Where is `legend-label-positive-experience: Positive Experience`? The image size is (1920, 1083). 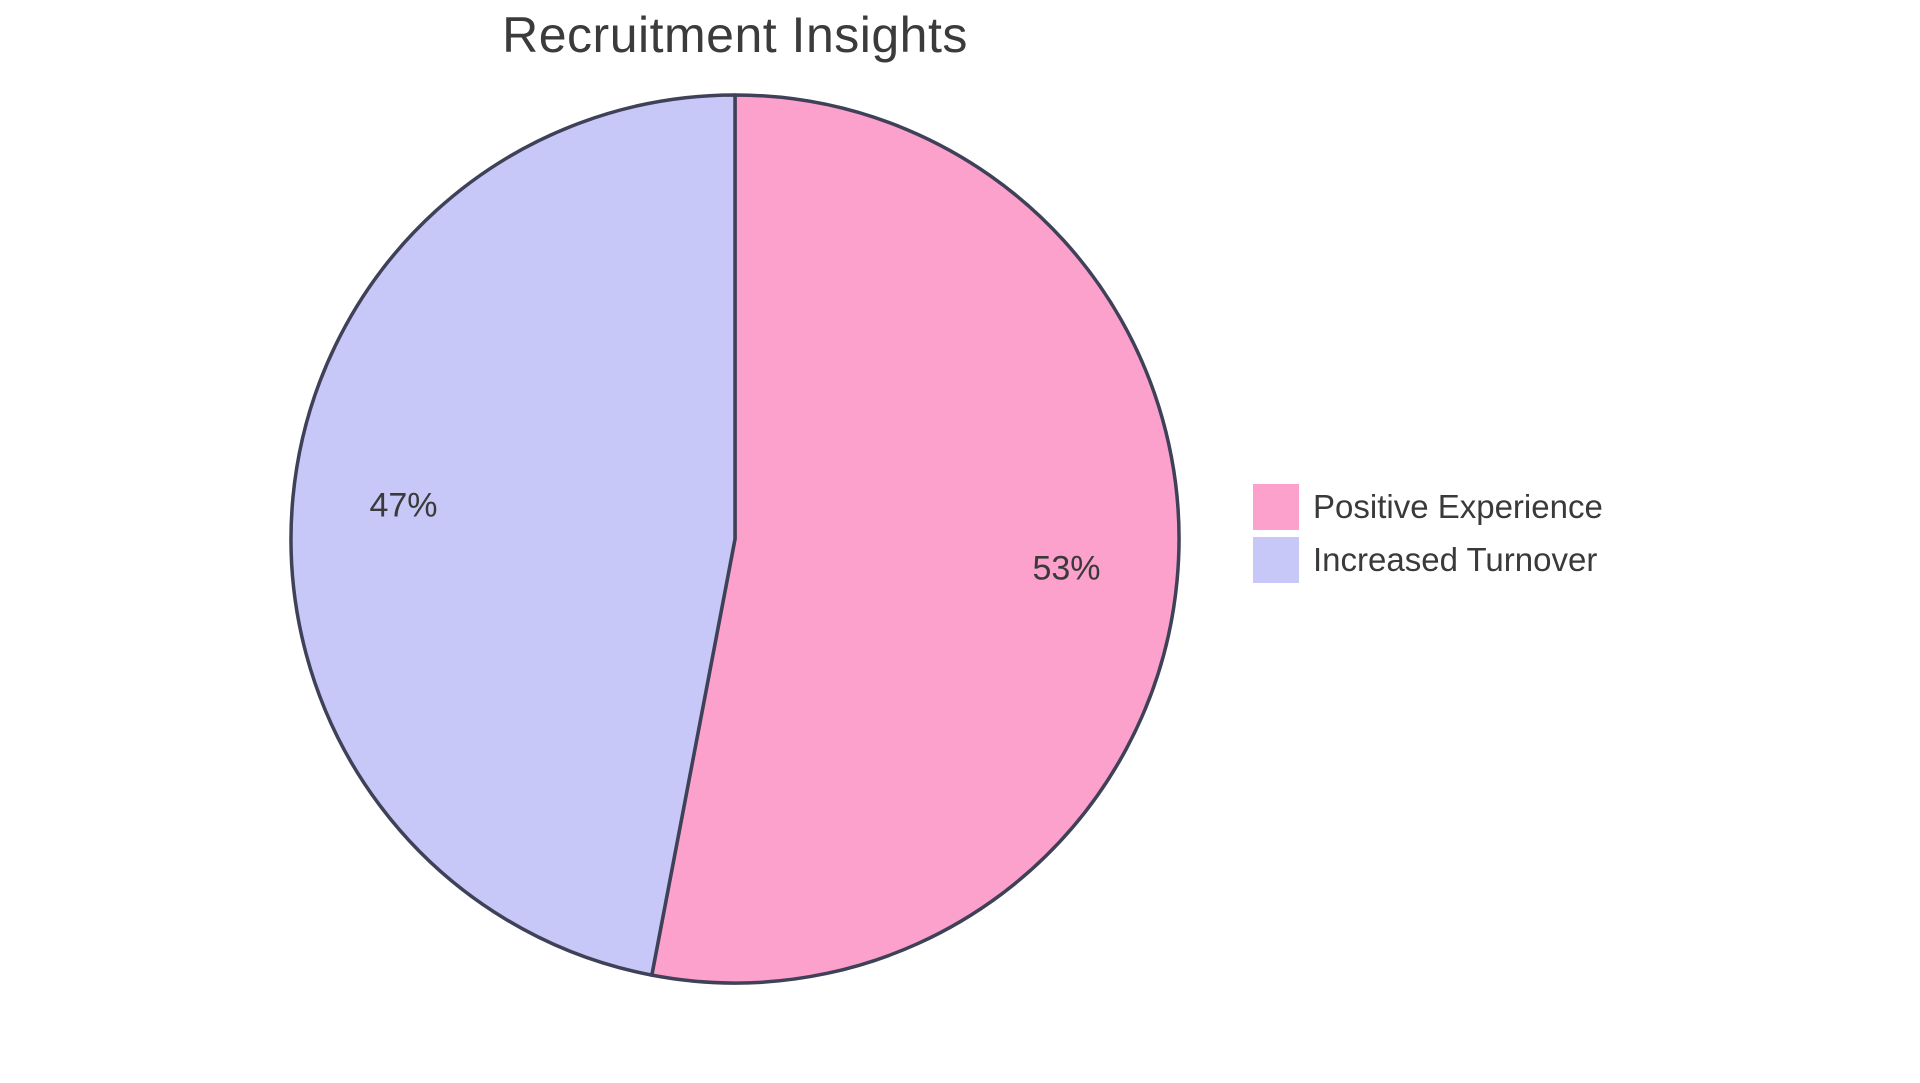
legend-label-positive-experience: Positive Experience is located at coordinates (1458, 506).